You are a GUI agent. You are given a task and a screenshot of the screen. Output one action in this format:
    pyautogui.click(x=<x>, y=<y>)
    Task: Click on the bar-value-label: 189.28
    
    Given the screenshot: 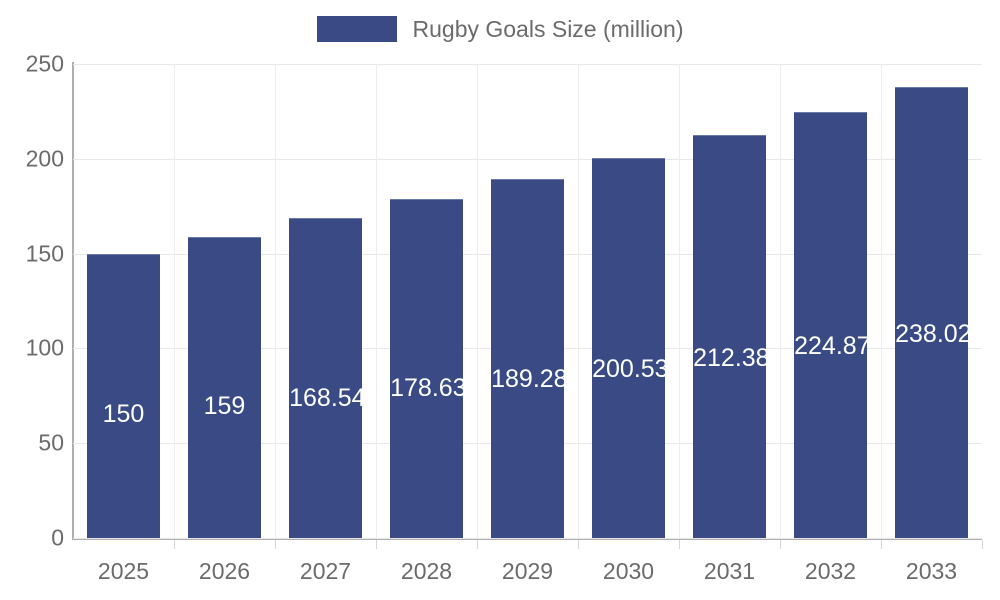 What is the action you would take?
    pyautogui.click(x=529, y=378)
    